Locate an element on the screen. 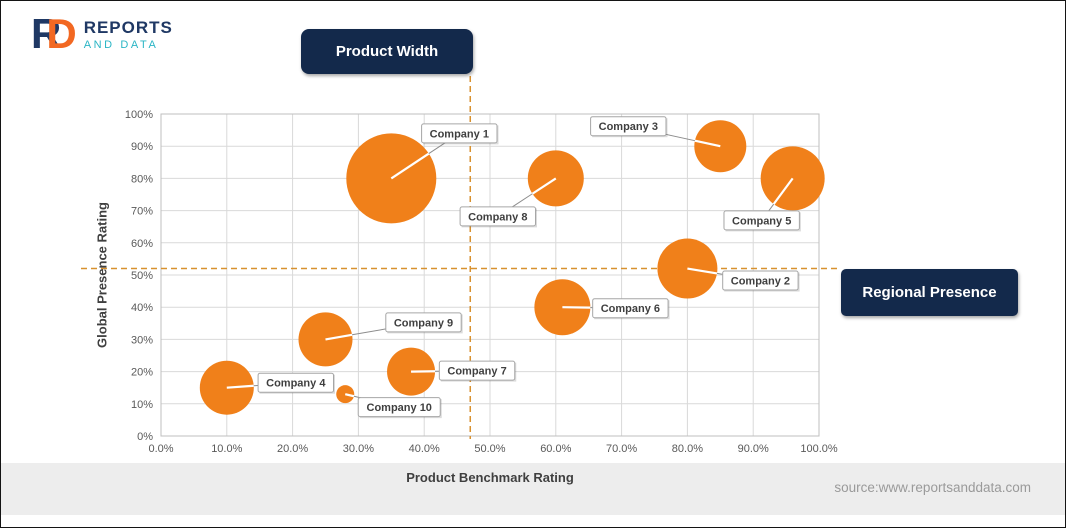  callout-label-company-8: Company 8 is located at coordinates (497, 217).